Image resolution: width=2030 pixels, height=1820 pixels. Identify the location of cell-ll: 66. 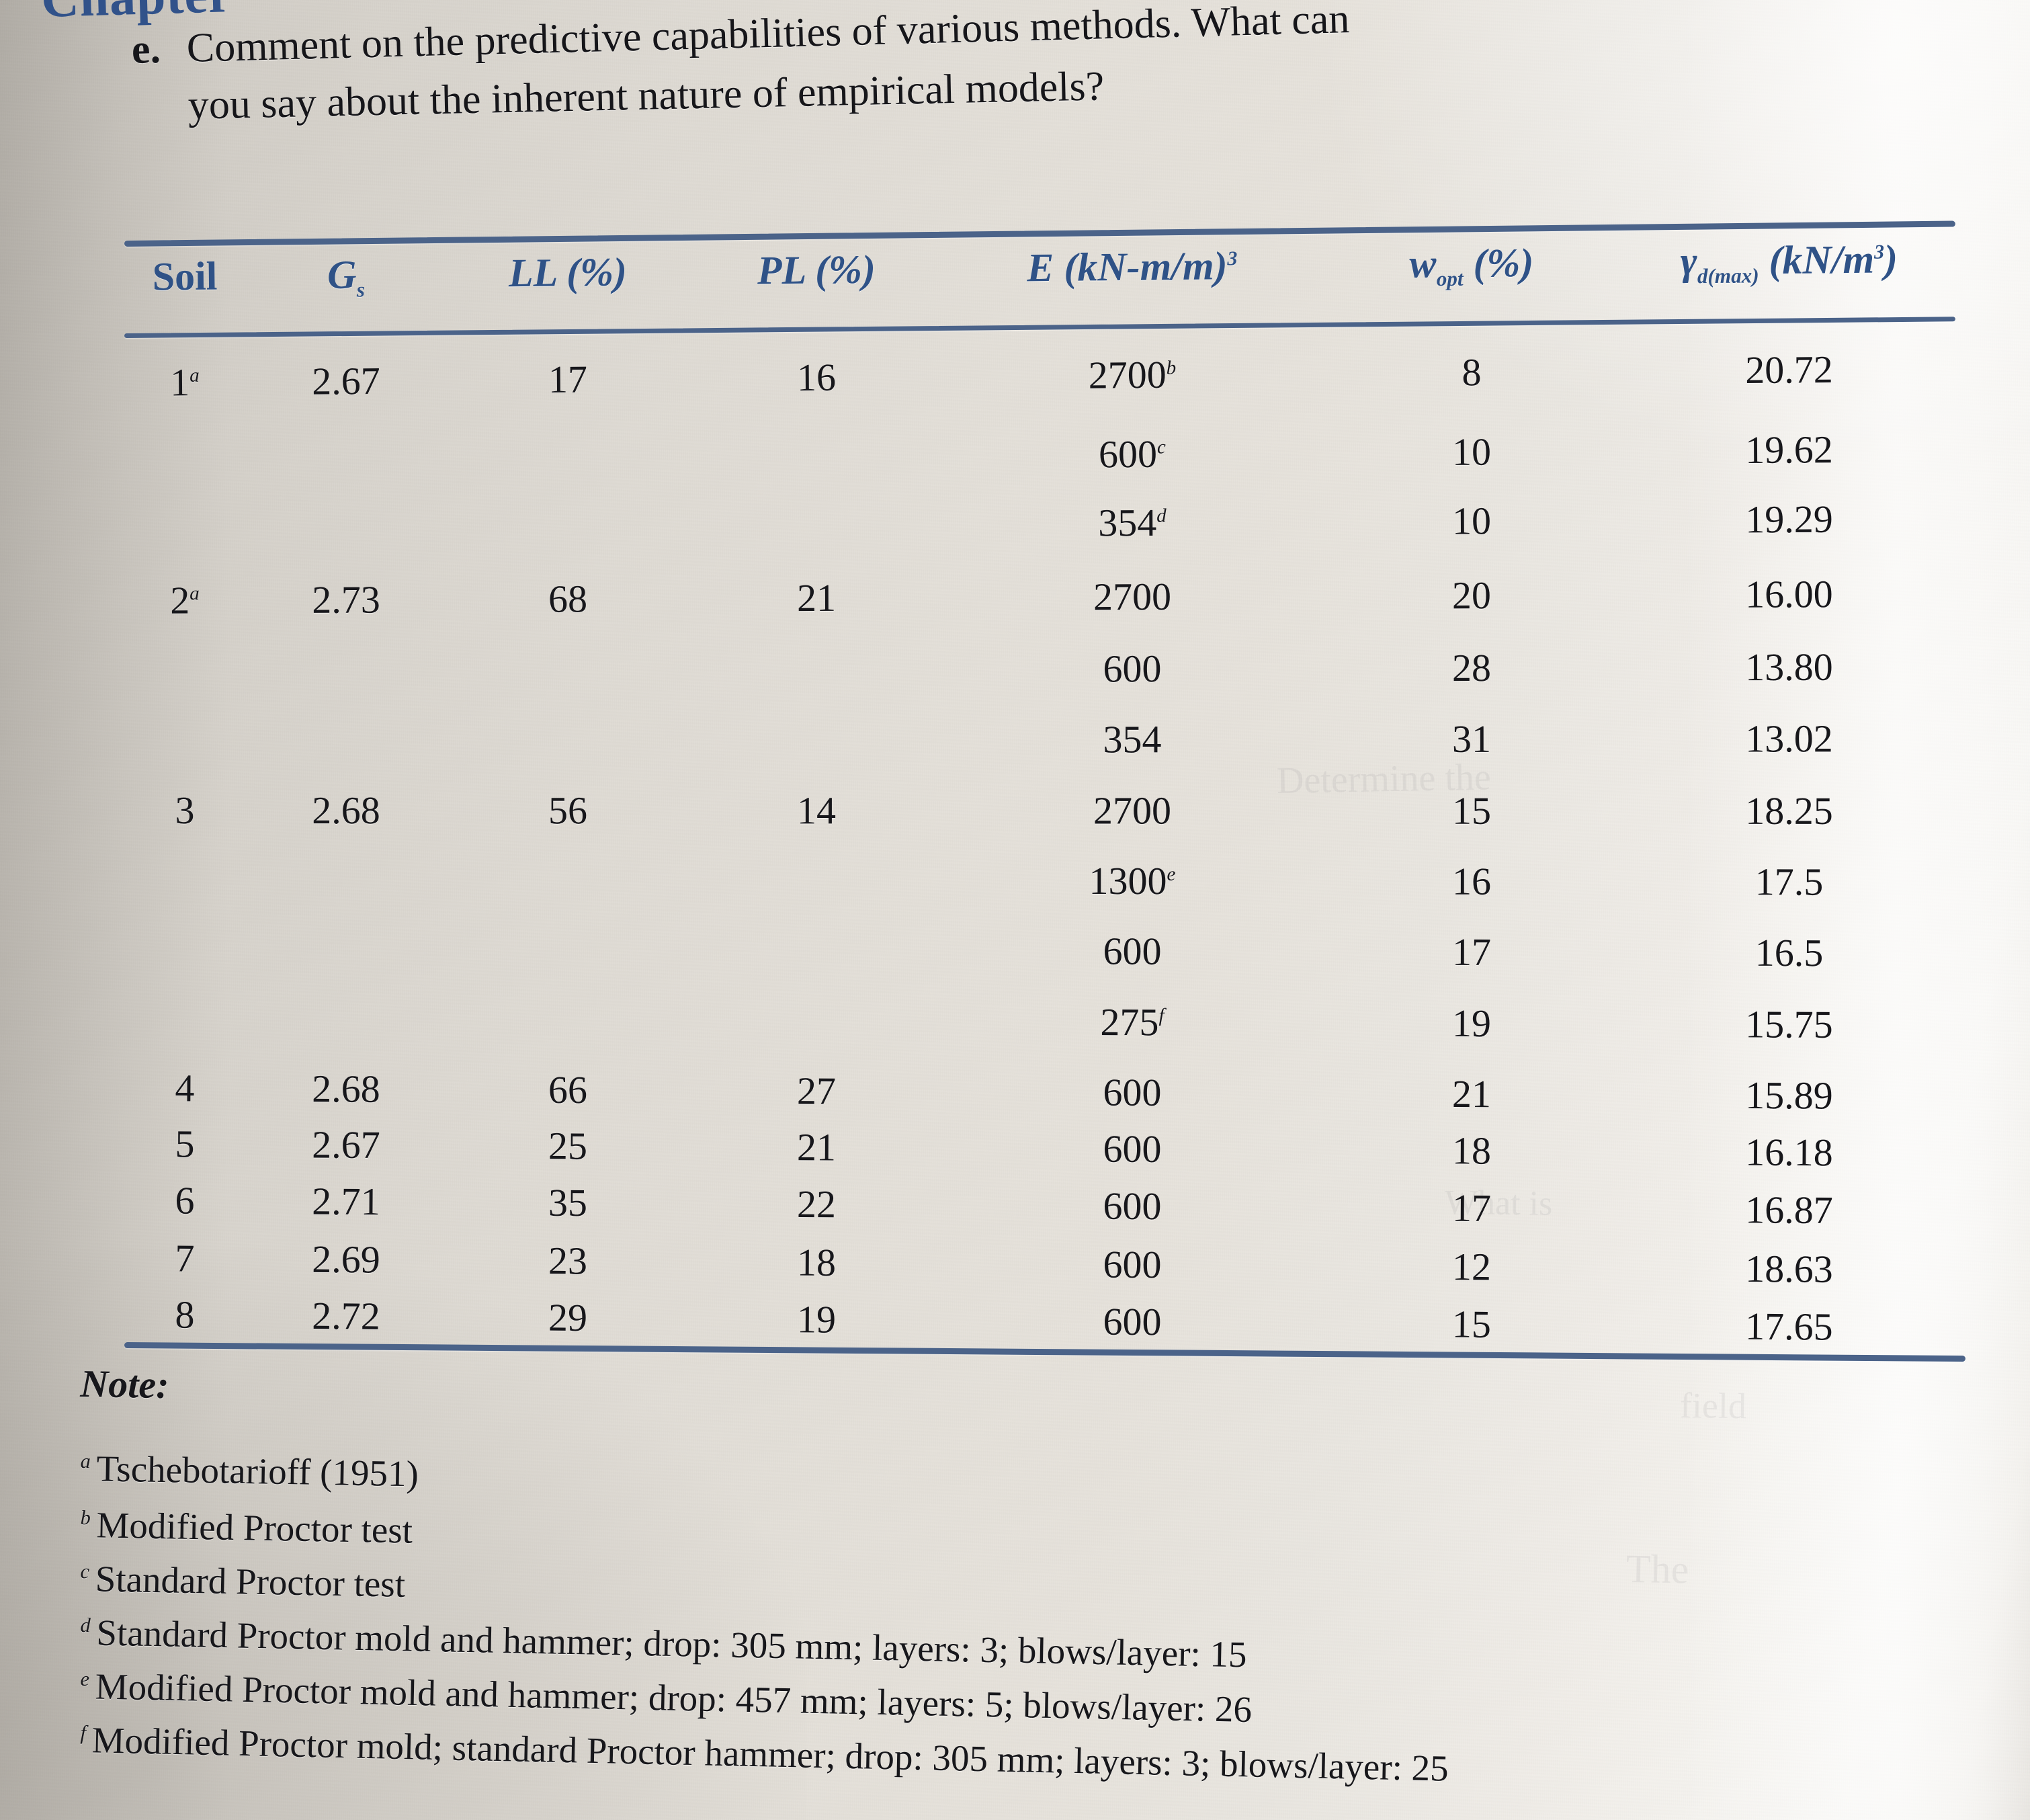
(568, 1089).